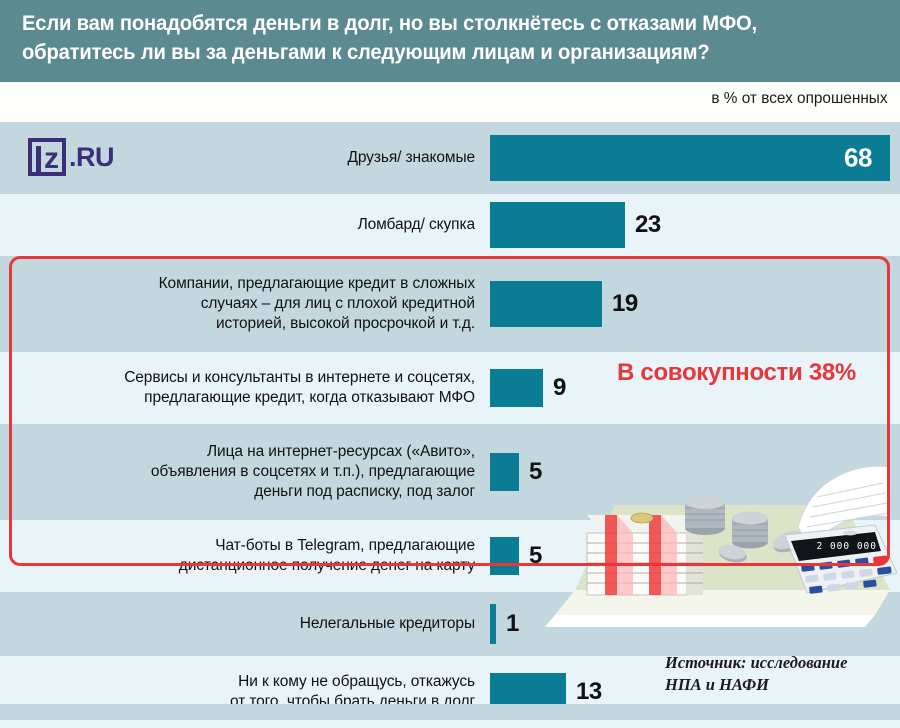 The height and width of the screenshot is (728, 900). Describe the element at coordinates (387, 623) in the screenshot. I see `row-label: Нелегальные кредиторы` at that location.